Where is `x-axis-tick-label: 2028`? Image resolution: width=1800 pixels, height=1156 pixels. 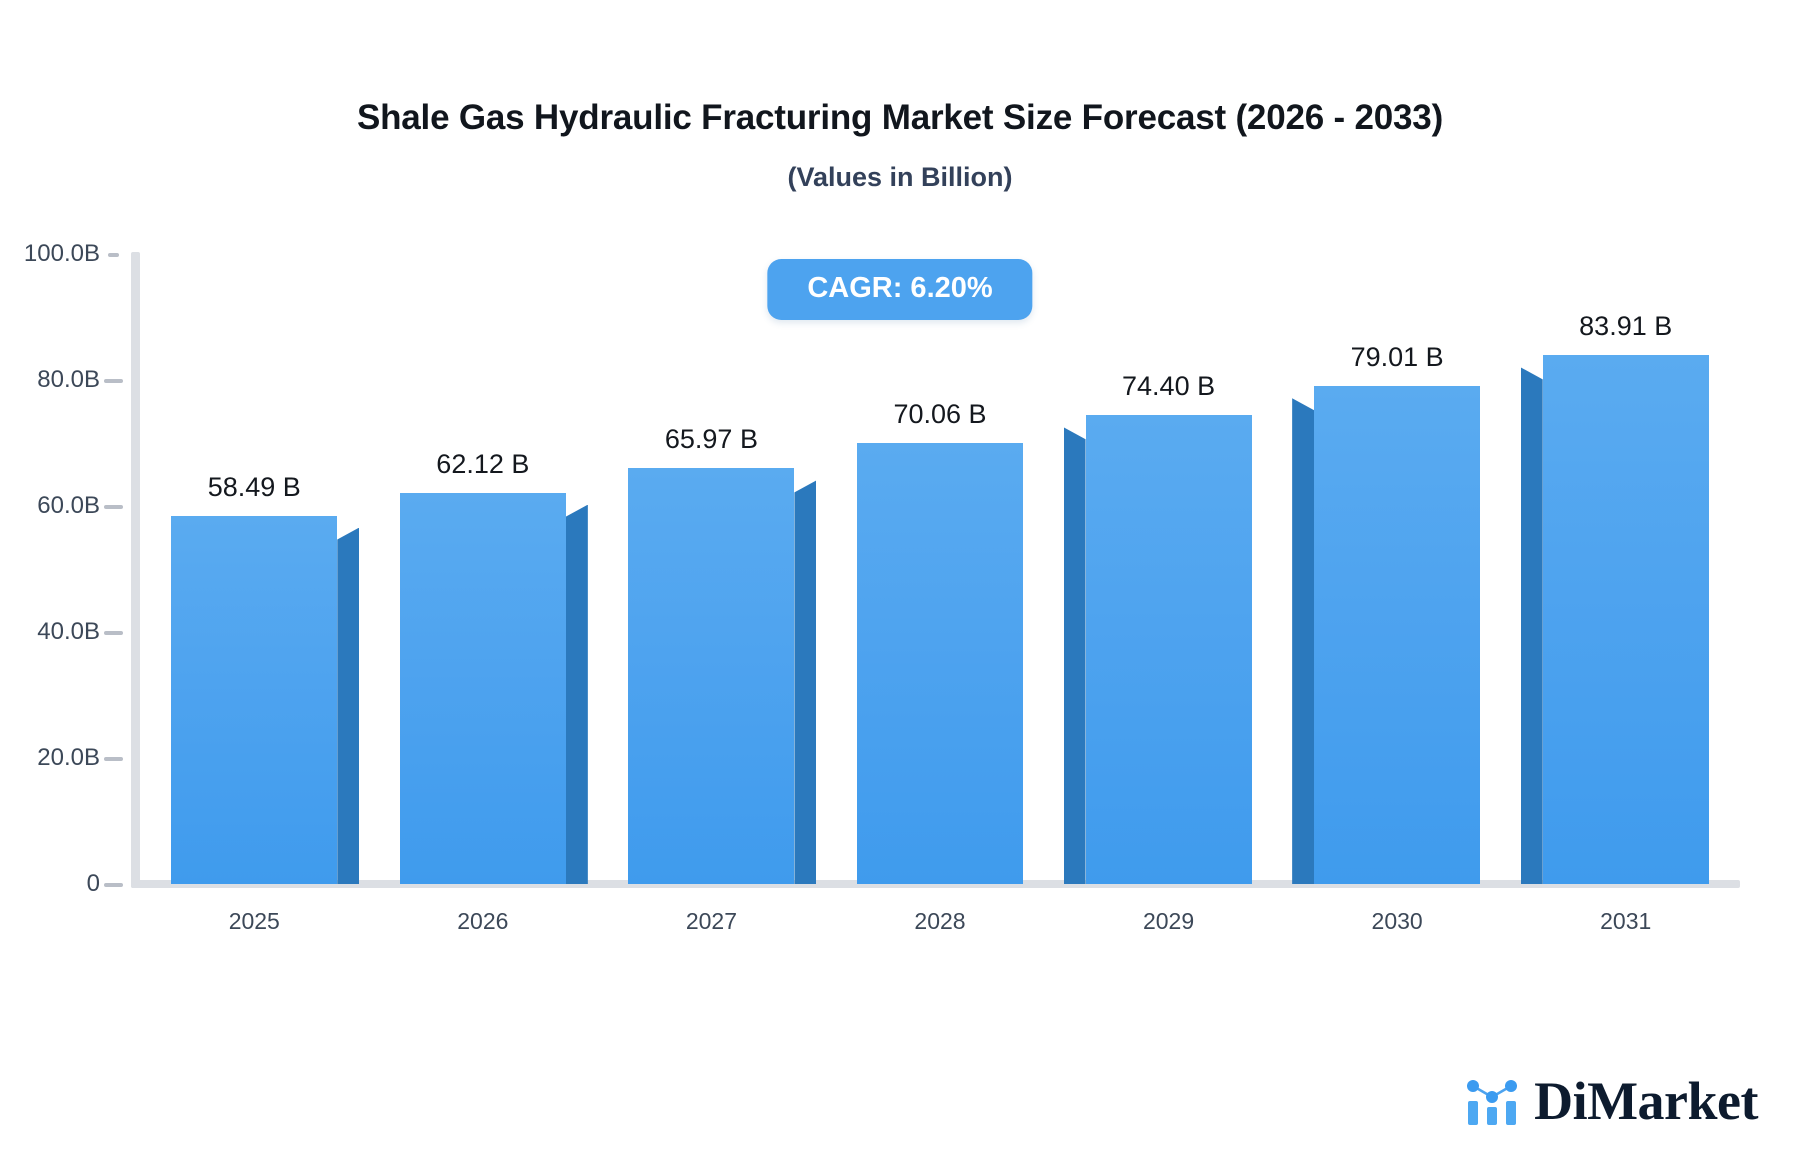 x-axis-tick-label: 2028 is located at coordinates (940, 921).